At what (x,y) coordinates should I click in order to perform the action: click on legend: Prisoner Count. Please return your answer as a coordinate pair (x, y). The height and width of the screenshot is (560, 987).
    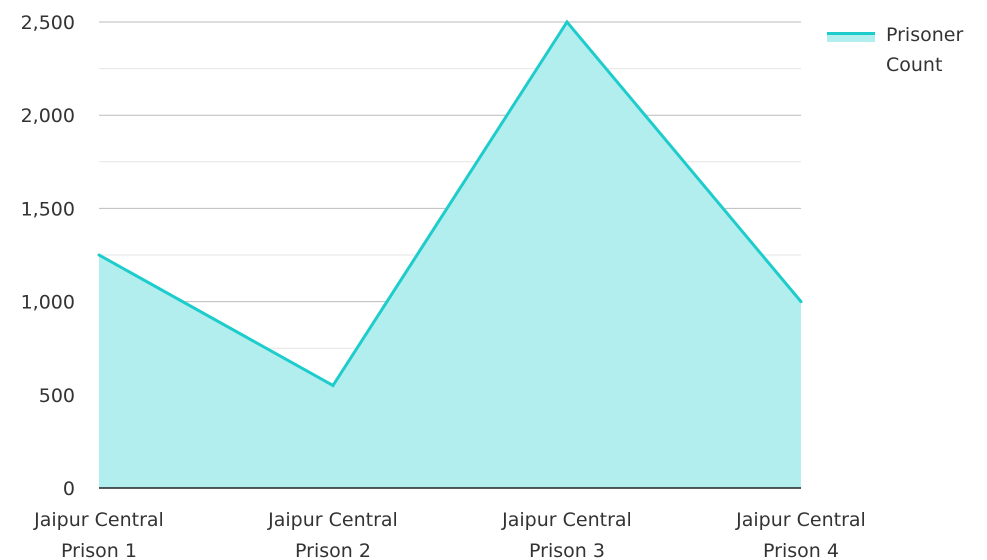
    Looking at the image, I should click on (895, 50).